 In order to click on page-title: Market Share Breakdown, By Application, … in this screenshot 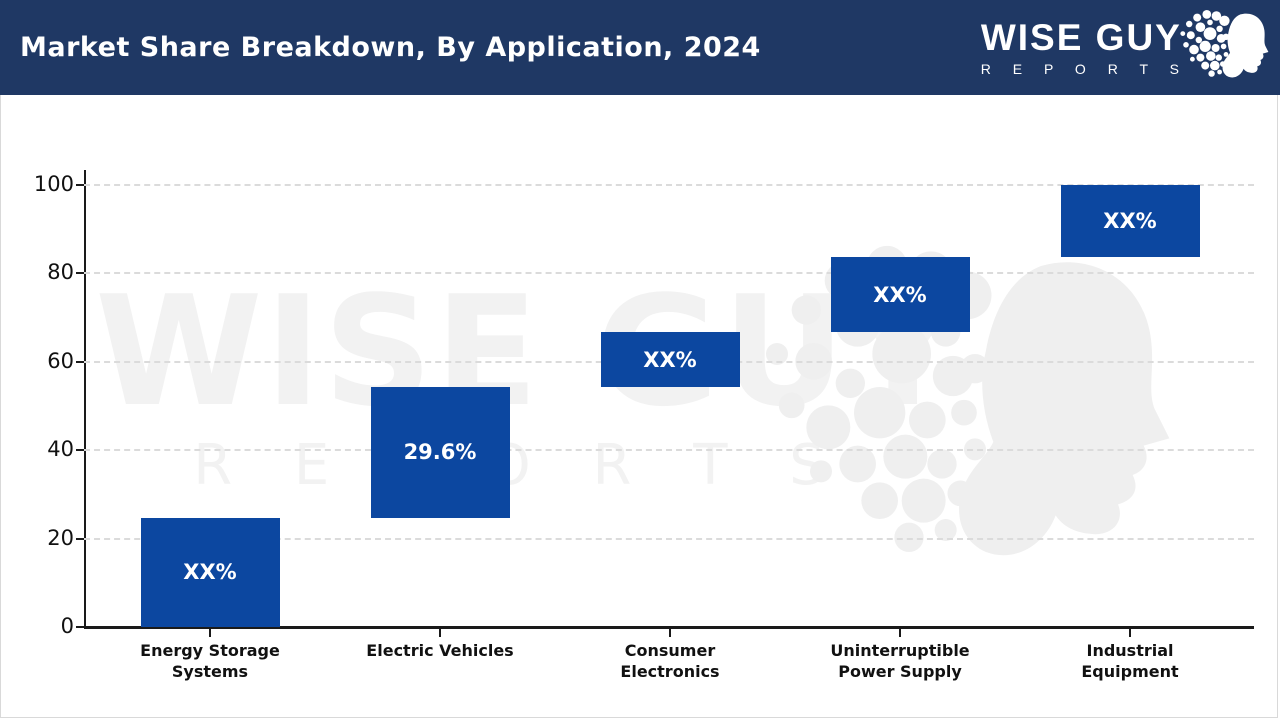, I will do `click(390, 47)`.